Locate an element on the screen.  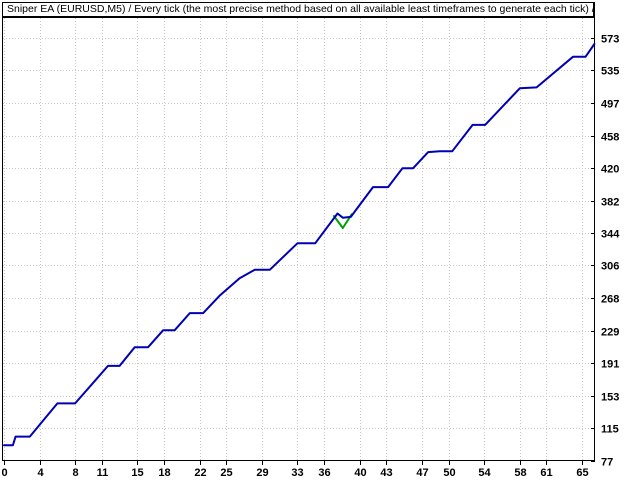
y-tick-label: 153 is located at coordinates (610, 398).